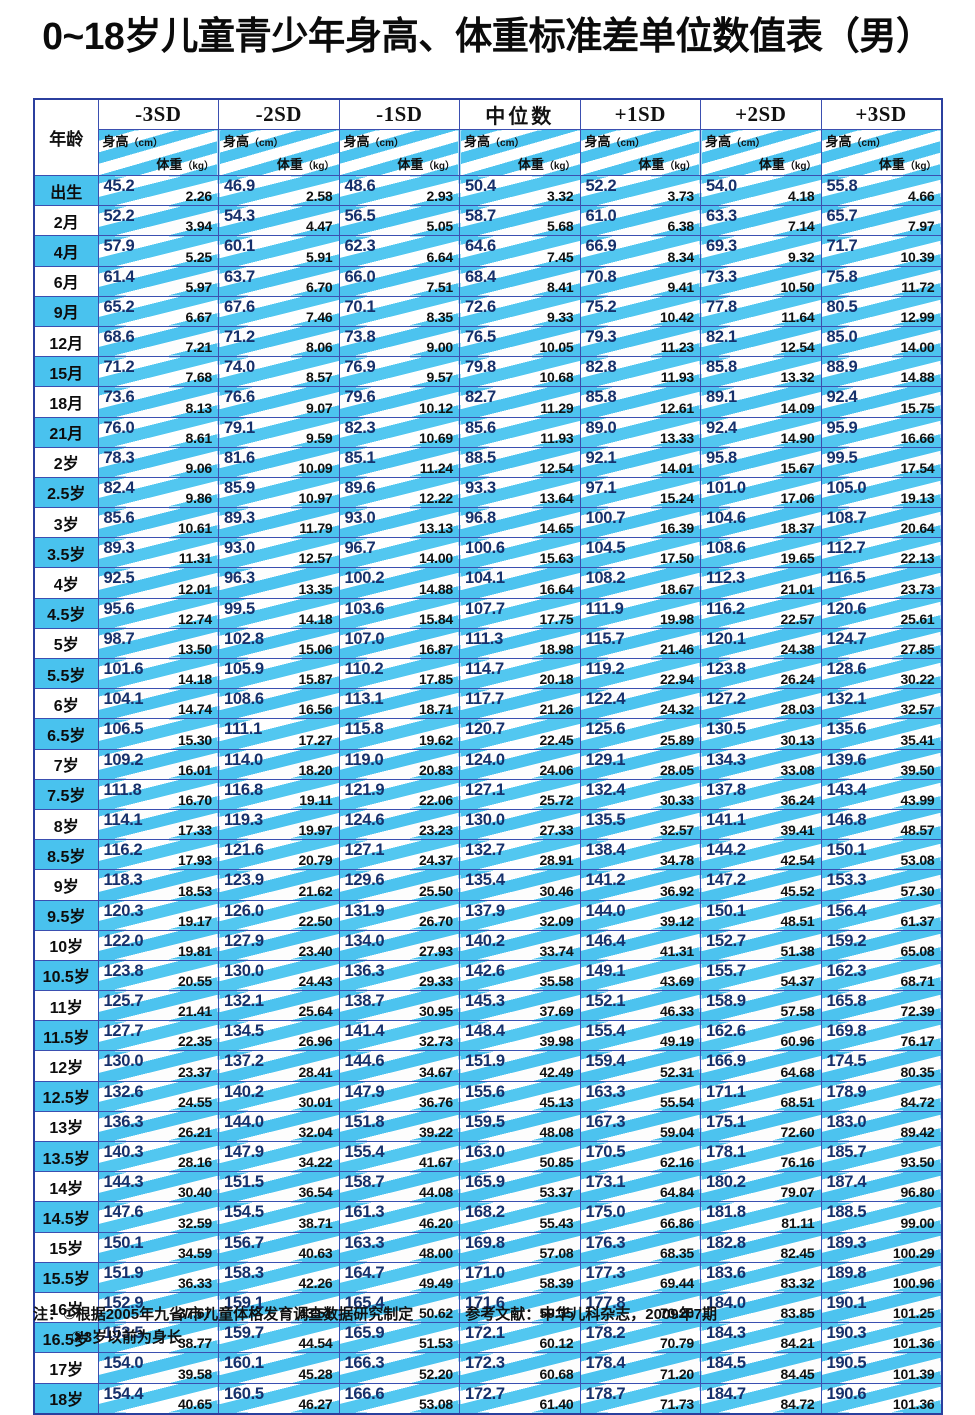 The width and height of the screenshot is (975, 1415). Describe the element at coordinates (676, 316) in the screenshot. I see `weight-value: 10.42` at that location.